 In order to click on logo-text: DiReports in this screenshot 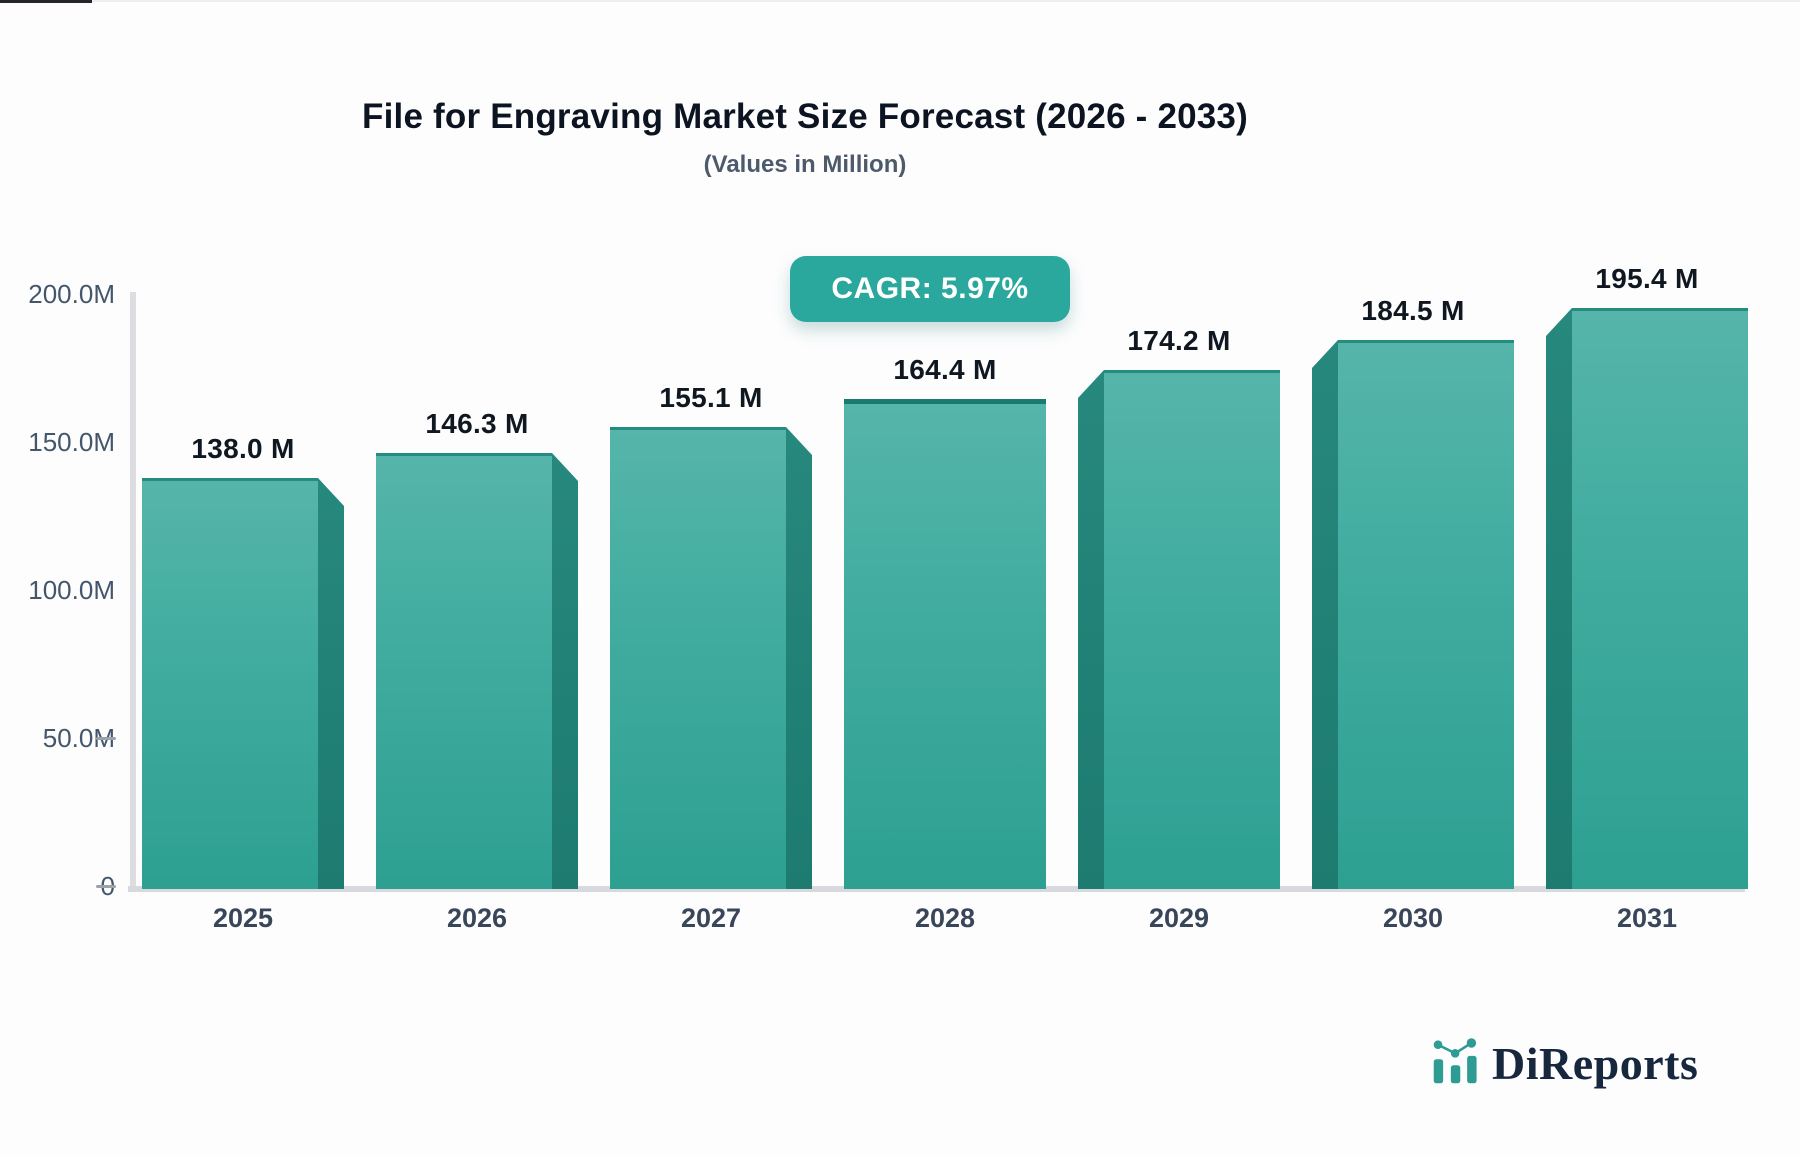, I will do `click(1595, 1063)`.